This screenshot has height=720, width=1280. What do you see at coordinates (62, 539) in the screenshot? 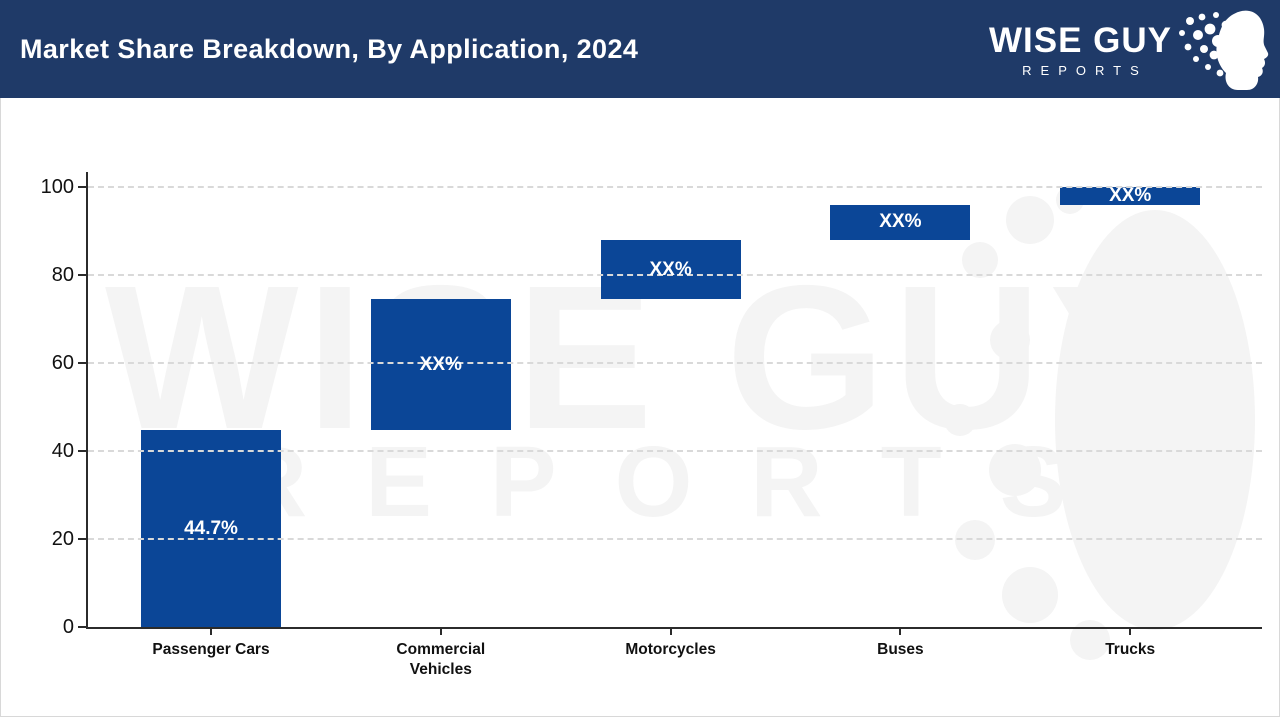
I see `y-axis-tick-label-20: 20` at bounding box center [62, 539].